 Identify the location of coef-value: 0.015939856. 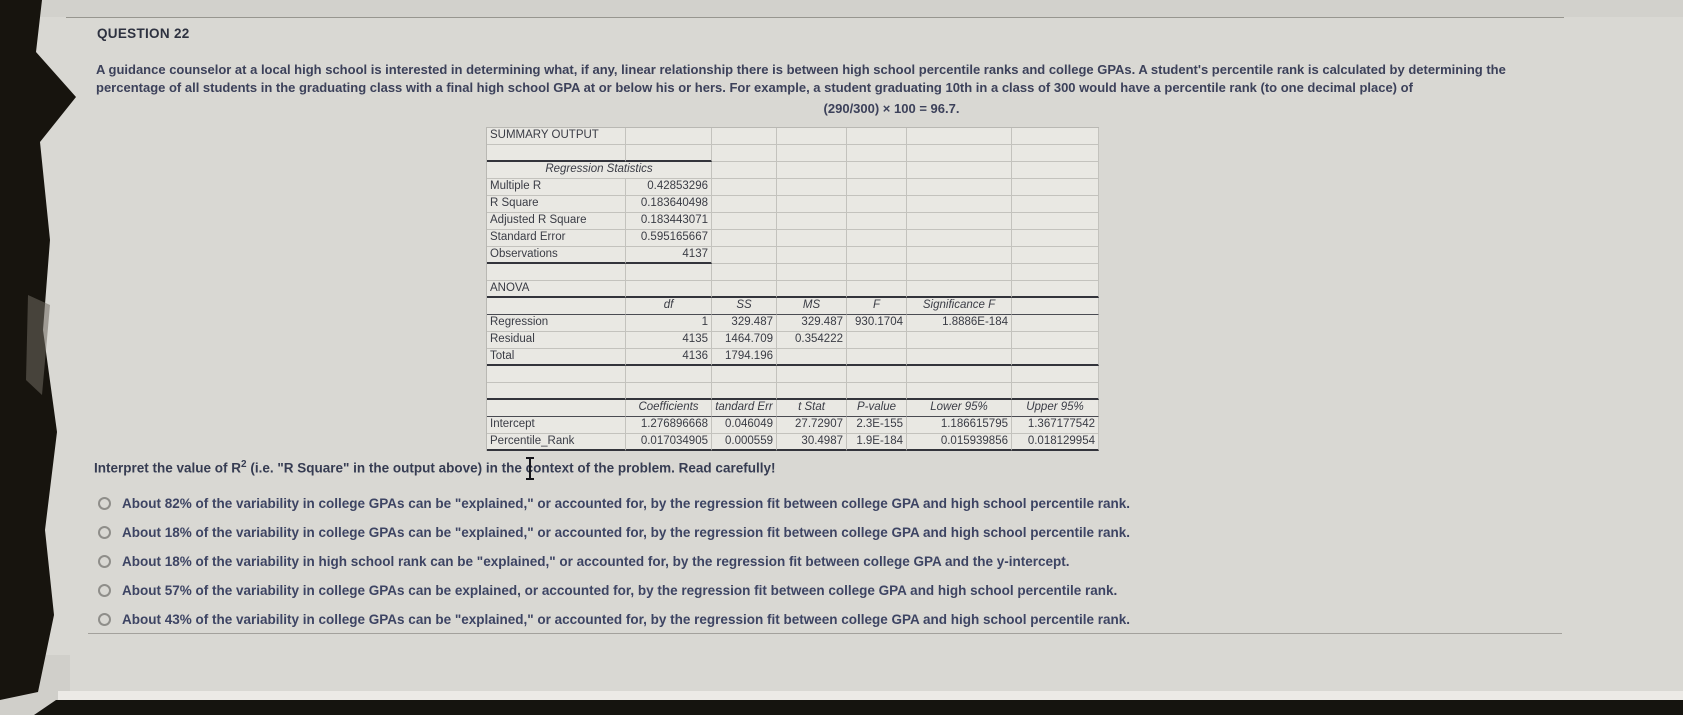
(959, 442).